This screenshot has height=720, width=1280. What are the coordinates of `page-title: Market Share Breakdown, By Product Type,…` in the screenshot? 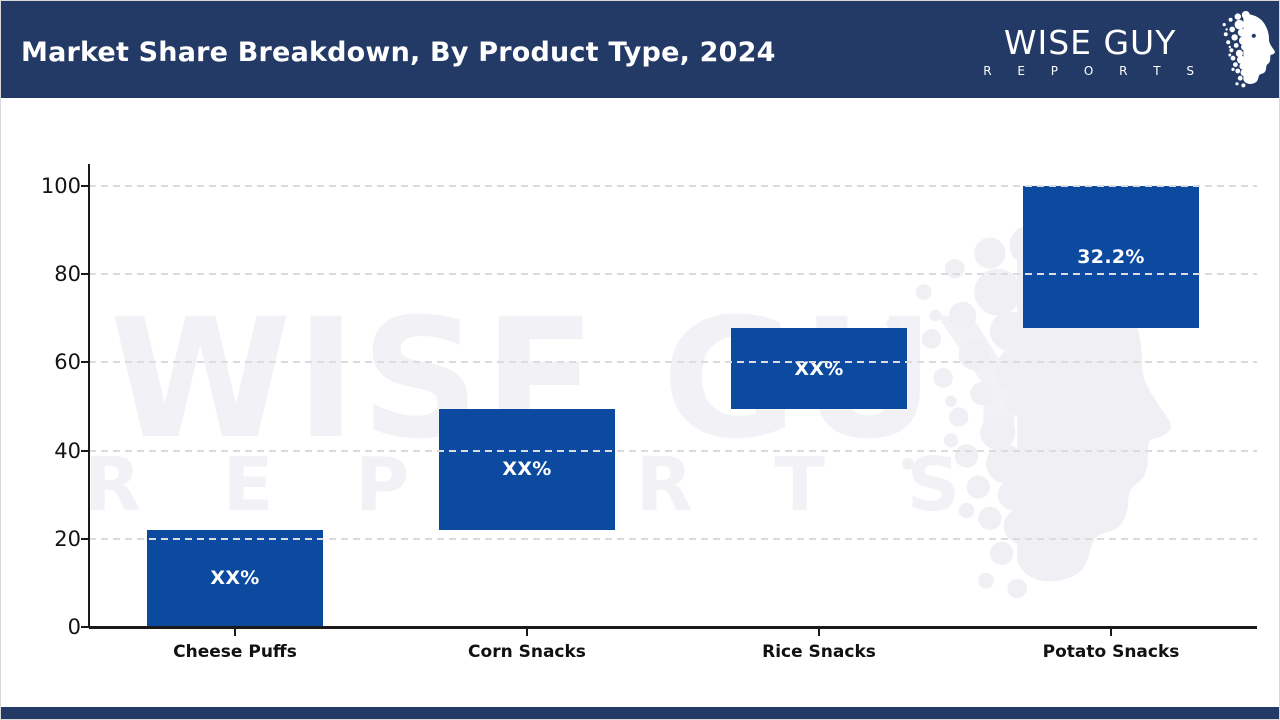 It's located at (398, 52).